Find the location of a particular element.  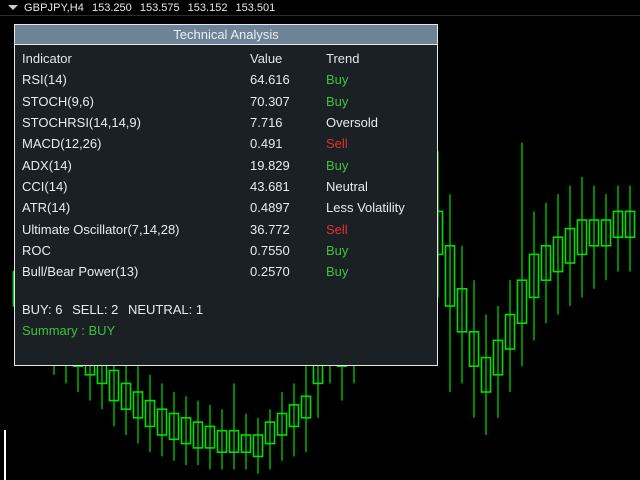

indicator-name: RSI(14) is located at coordinates (44, 80).